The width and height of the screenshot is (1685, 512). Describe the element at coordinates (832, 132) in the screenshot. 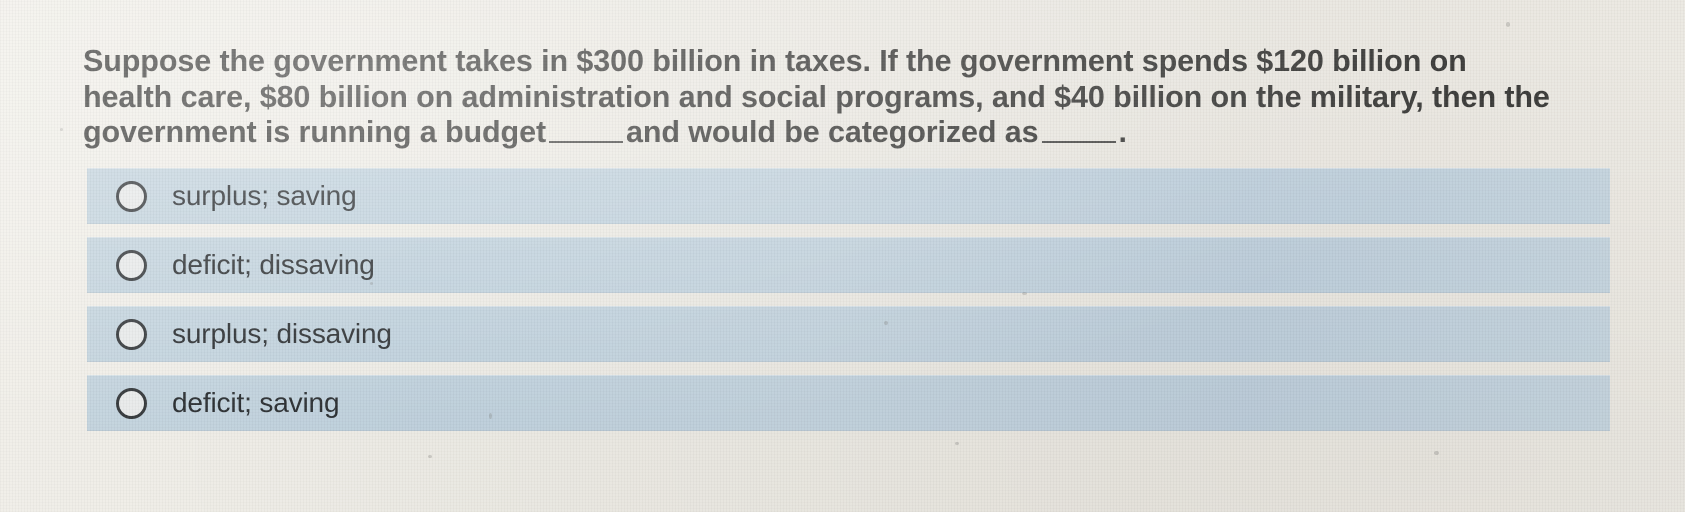

I see `question-line-3-between-blanks: and would be categorized as` at that location.